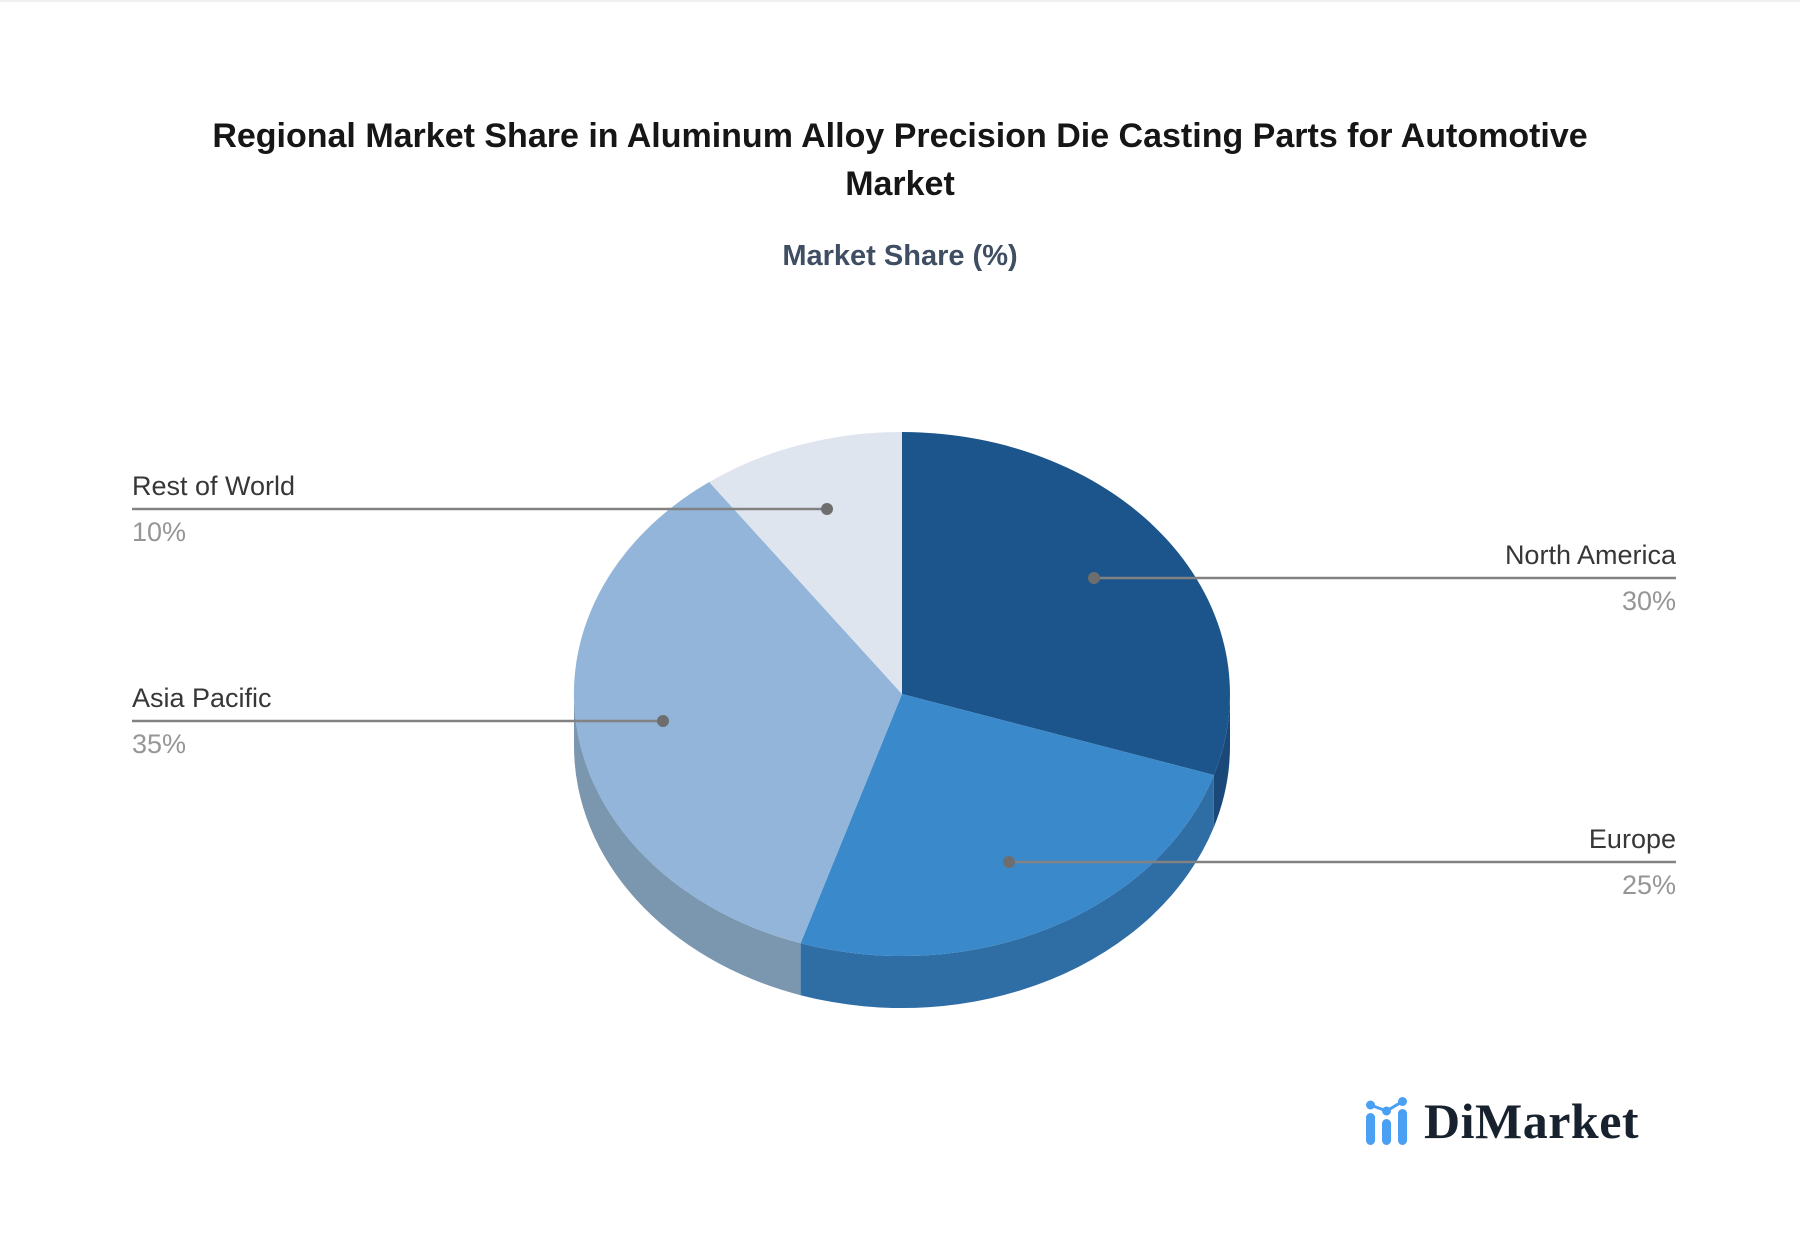  I want to click on percent-rest-of-world: 10%, so click(159, 532).